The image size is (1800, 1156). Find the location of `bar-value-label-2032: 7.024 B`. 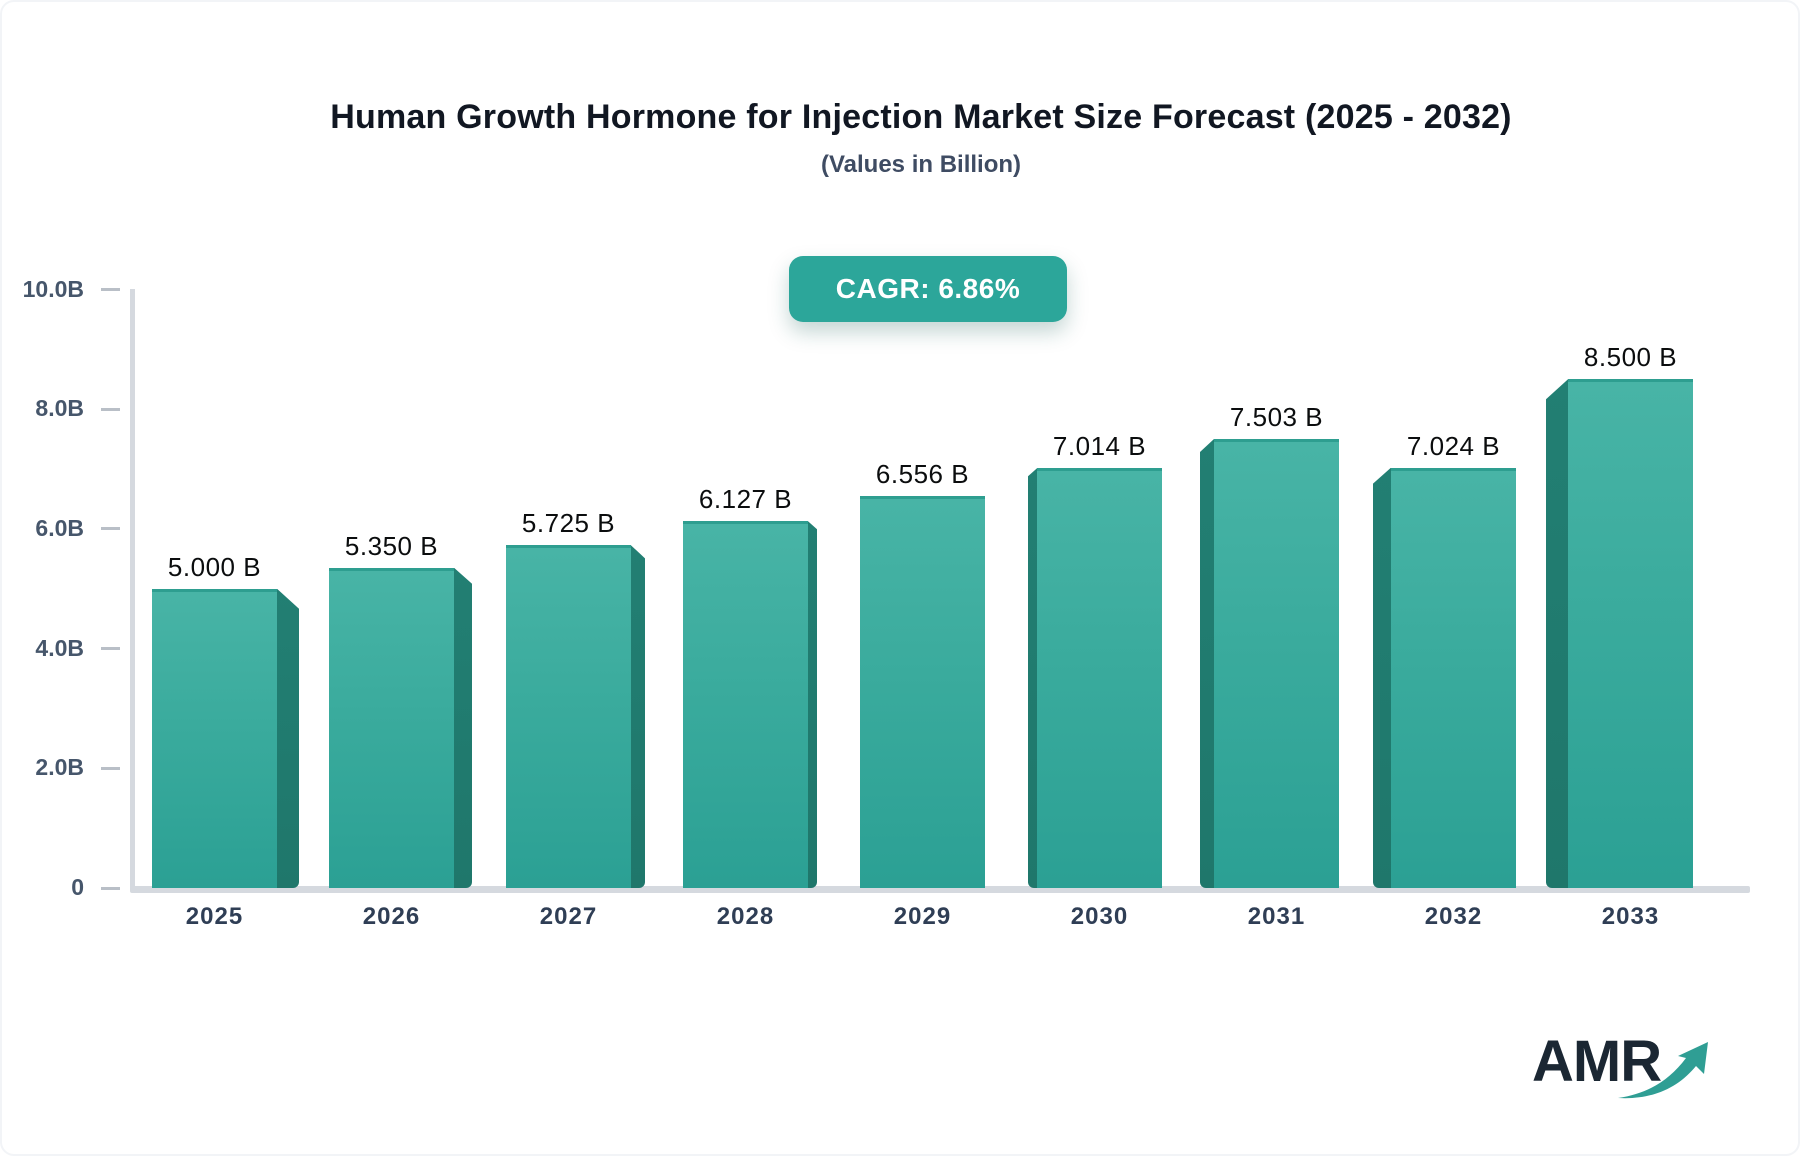

bar-value-label-2032: 7.024 B is located at coordinates (1453, 445).